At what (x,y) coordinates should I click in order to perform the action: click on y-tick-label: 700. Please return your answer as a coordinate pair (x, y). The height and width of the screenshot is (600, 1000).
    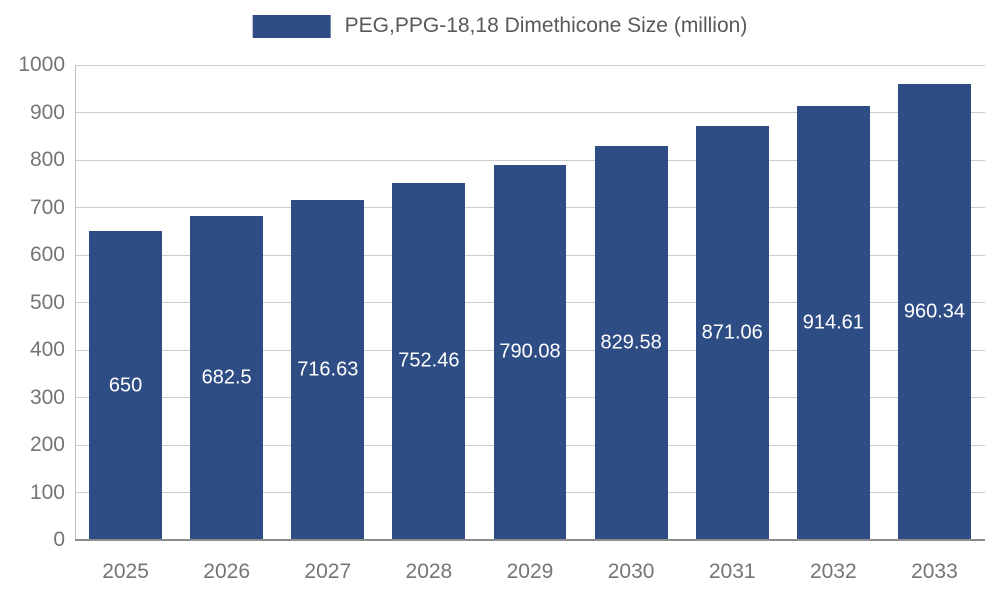
    Looking at the image, I should click on (47, 207).